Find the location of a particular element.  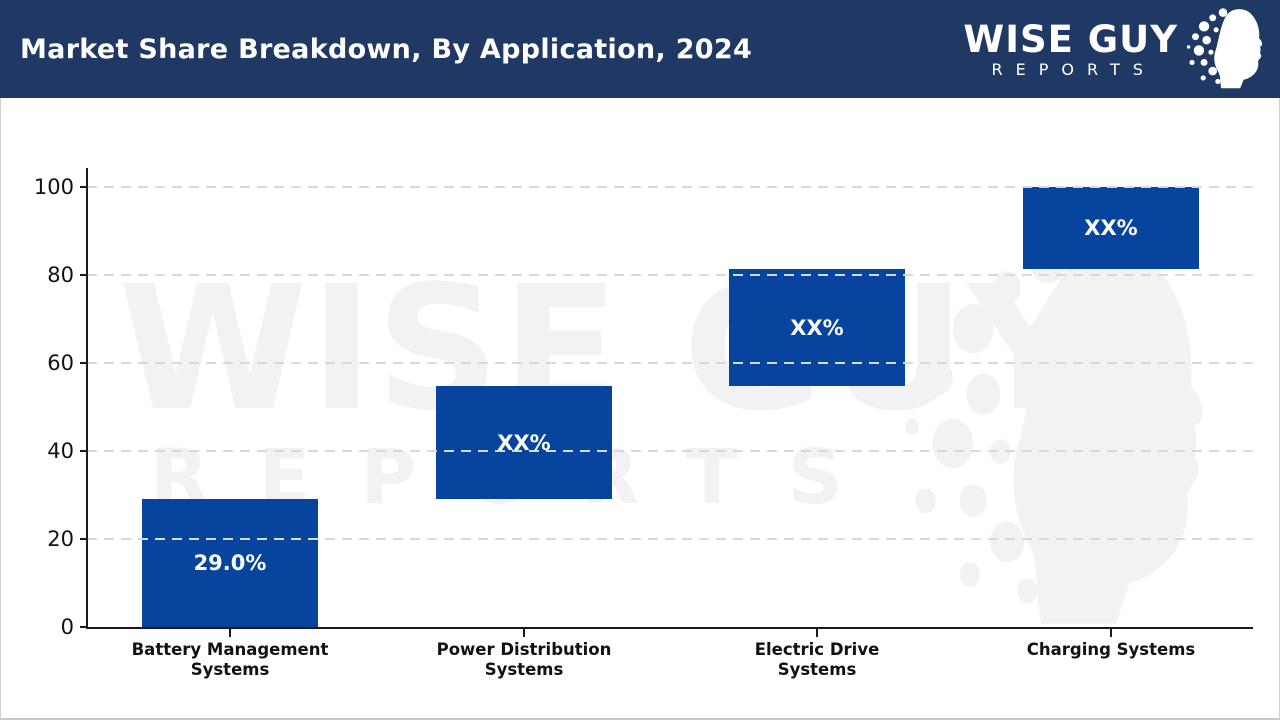

x-category-label: Battery Management Systems is located at coordinates (230, 659).